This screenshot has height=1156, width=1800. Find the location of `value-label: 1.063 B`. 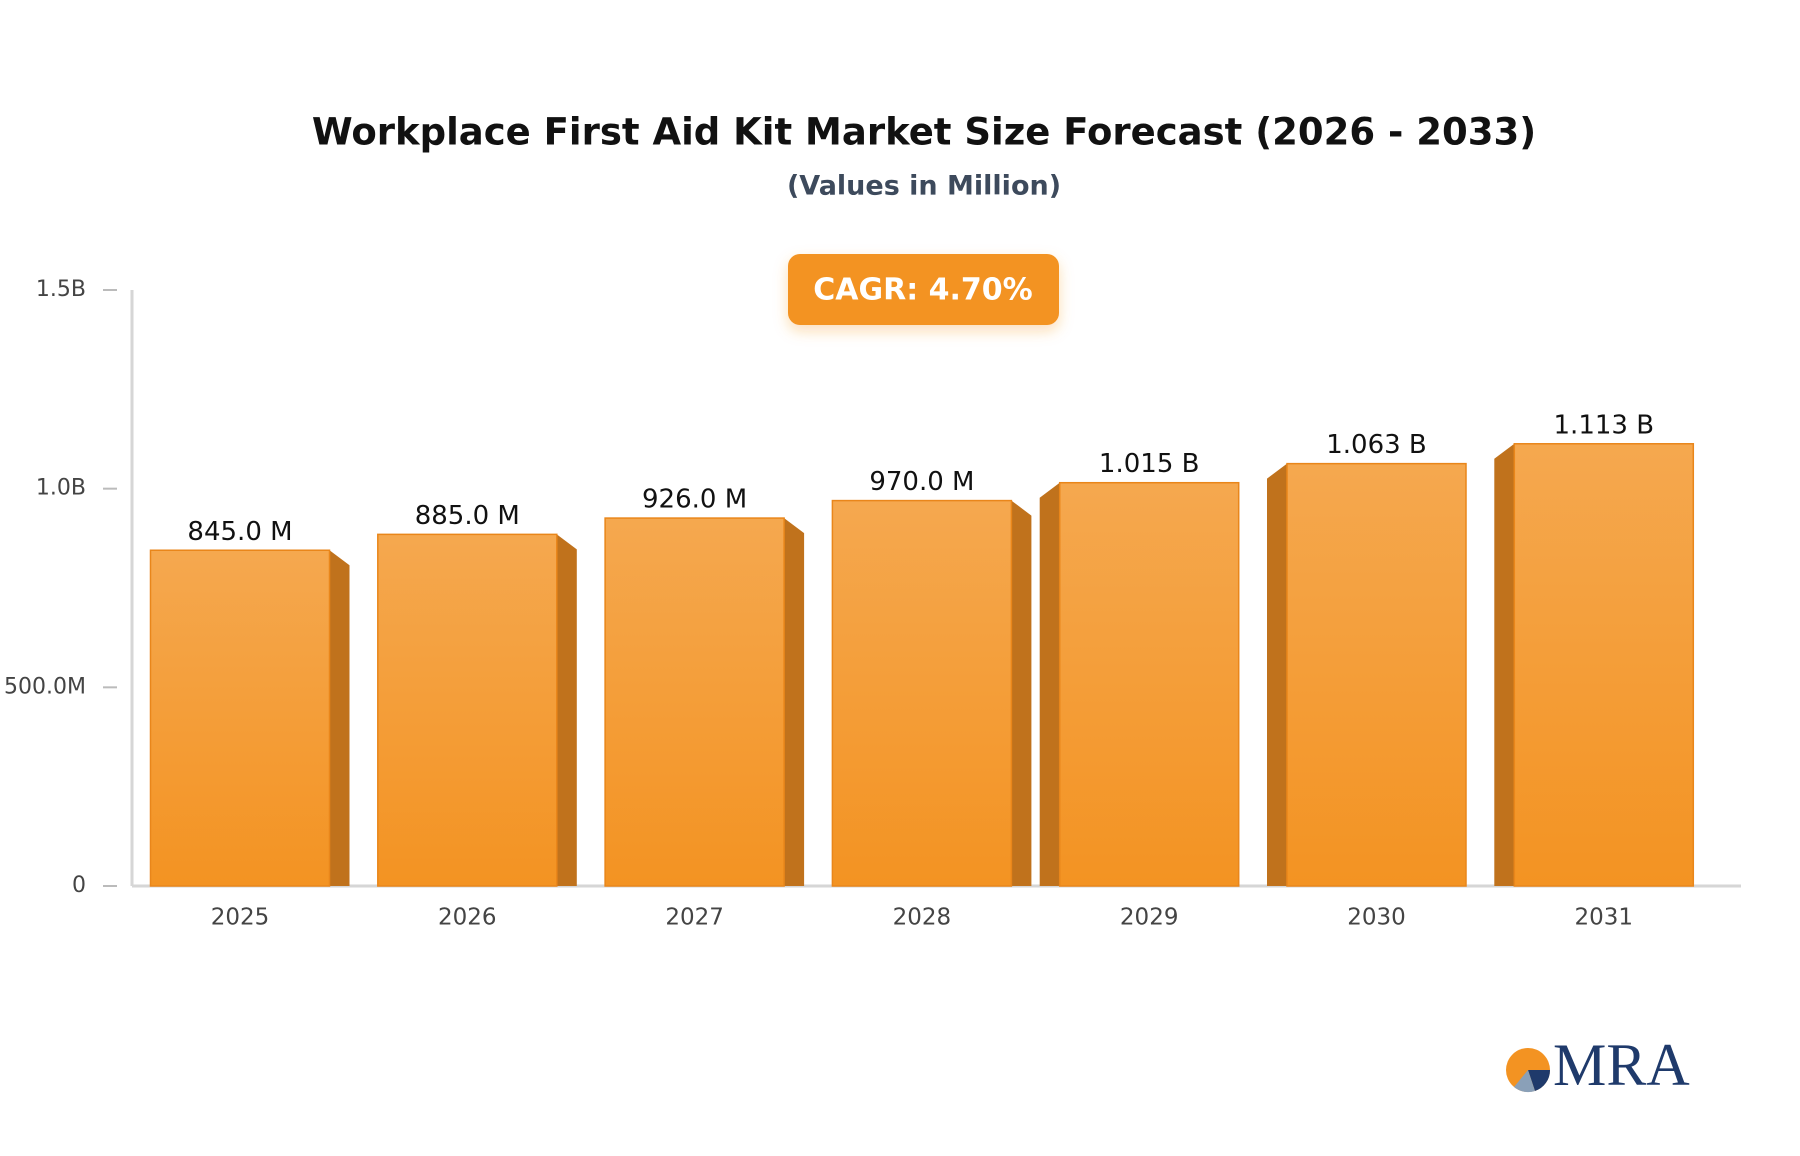

value-label: 1.063 B is located at coordinates (1376, 445).